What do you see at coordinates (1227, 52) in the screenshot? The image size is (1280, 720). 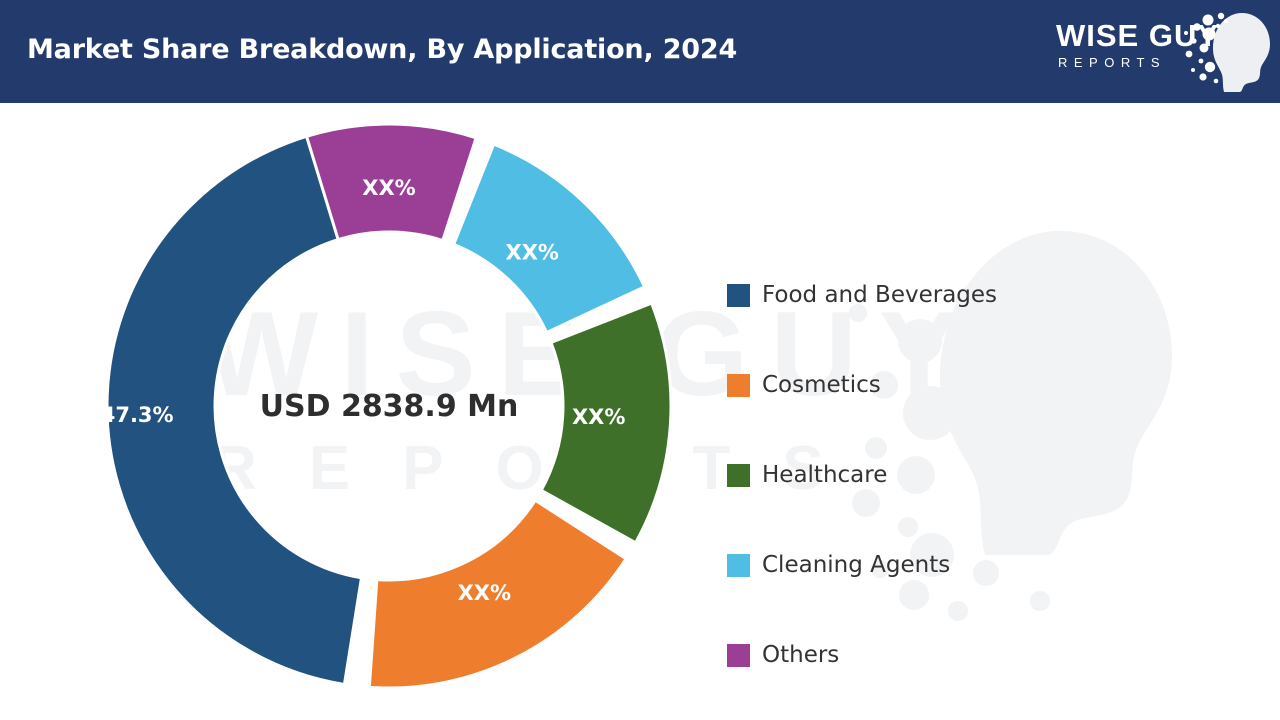 I see `dotted-head-icon` at bounding box center [1227, 52].